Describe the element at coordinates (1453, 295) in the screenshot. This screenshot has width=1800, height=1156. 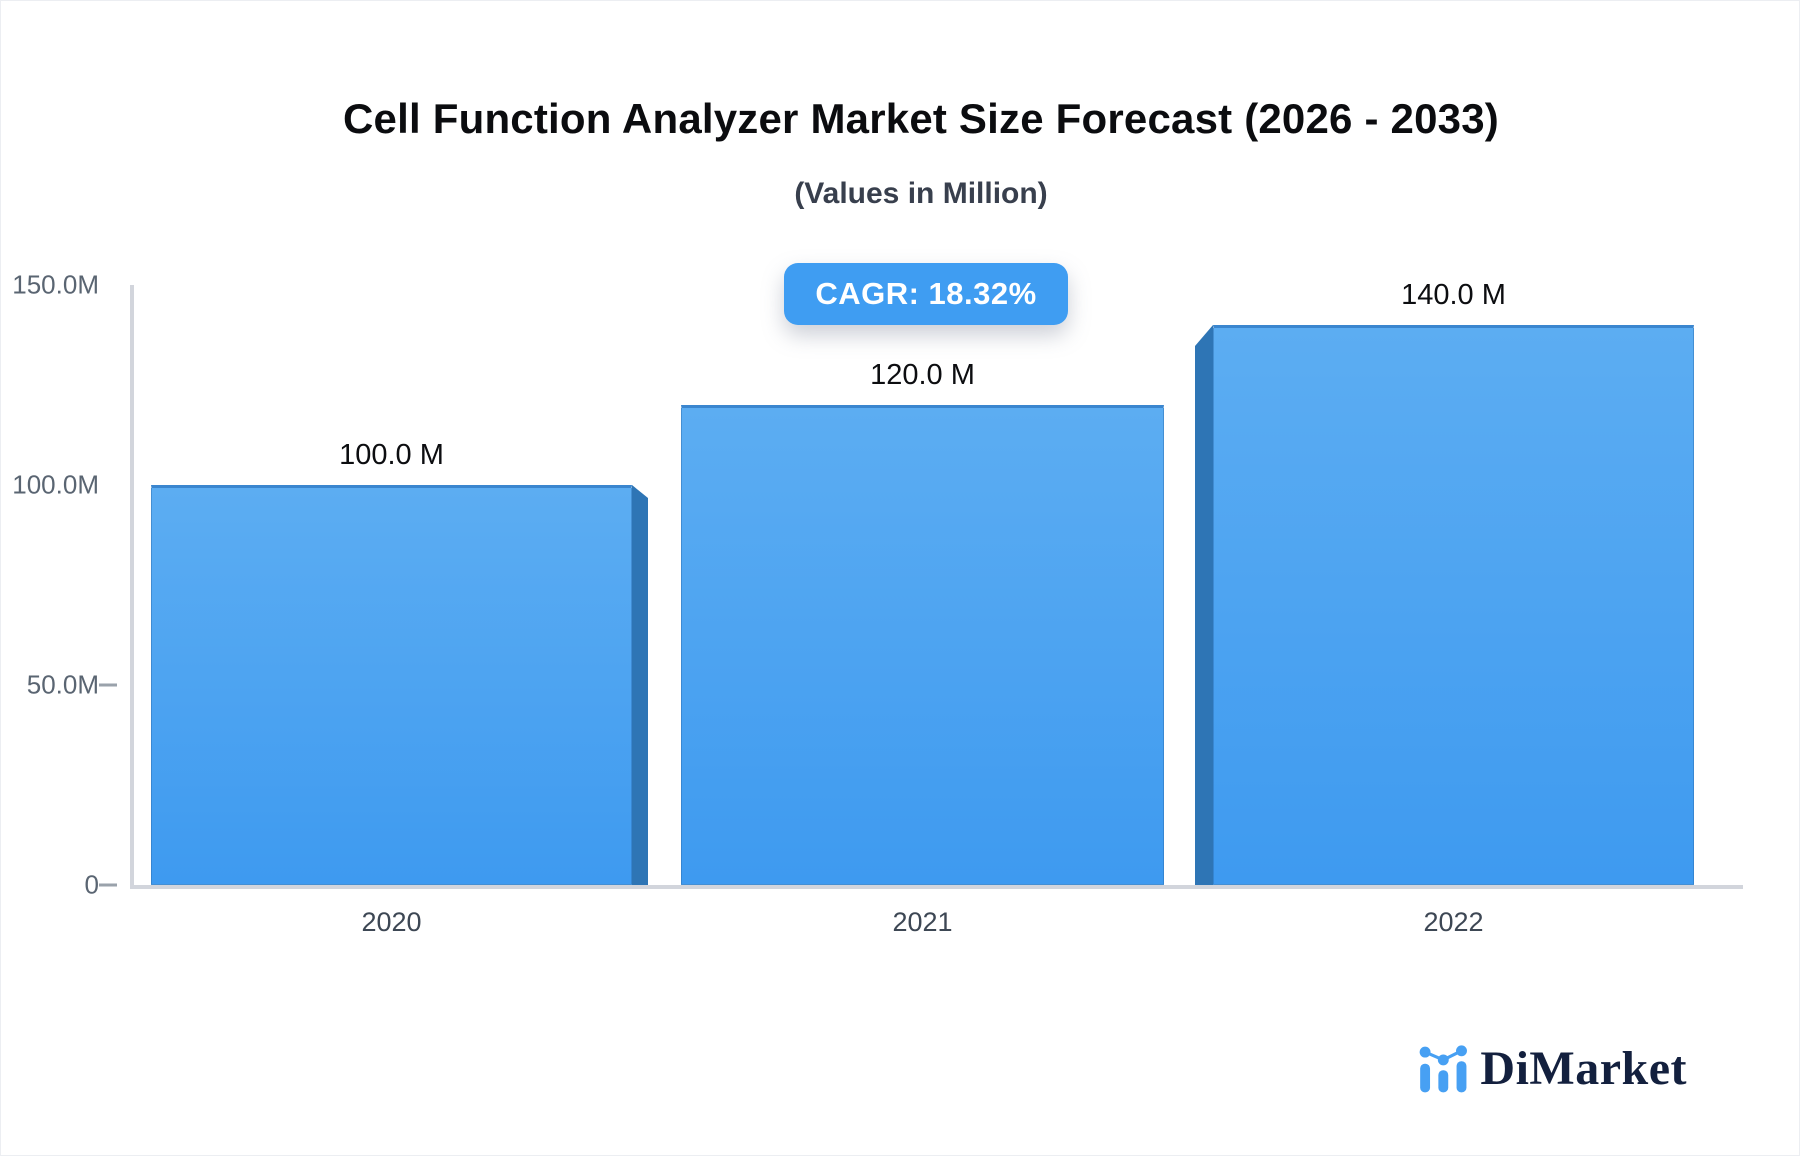
I see `bar-value-label: 140.0 M` at that location.